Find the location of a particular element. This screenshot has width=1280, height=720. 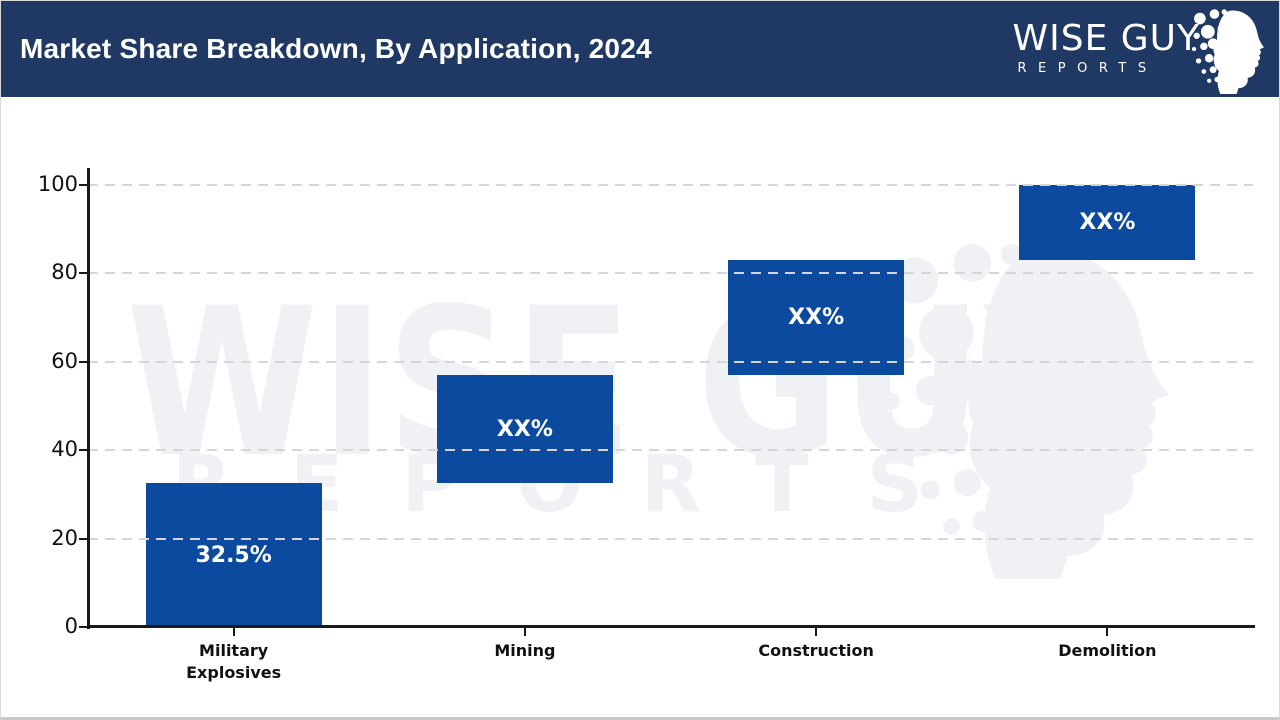

x-category-label: Demolition is located at coordinates (1107, 650).